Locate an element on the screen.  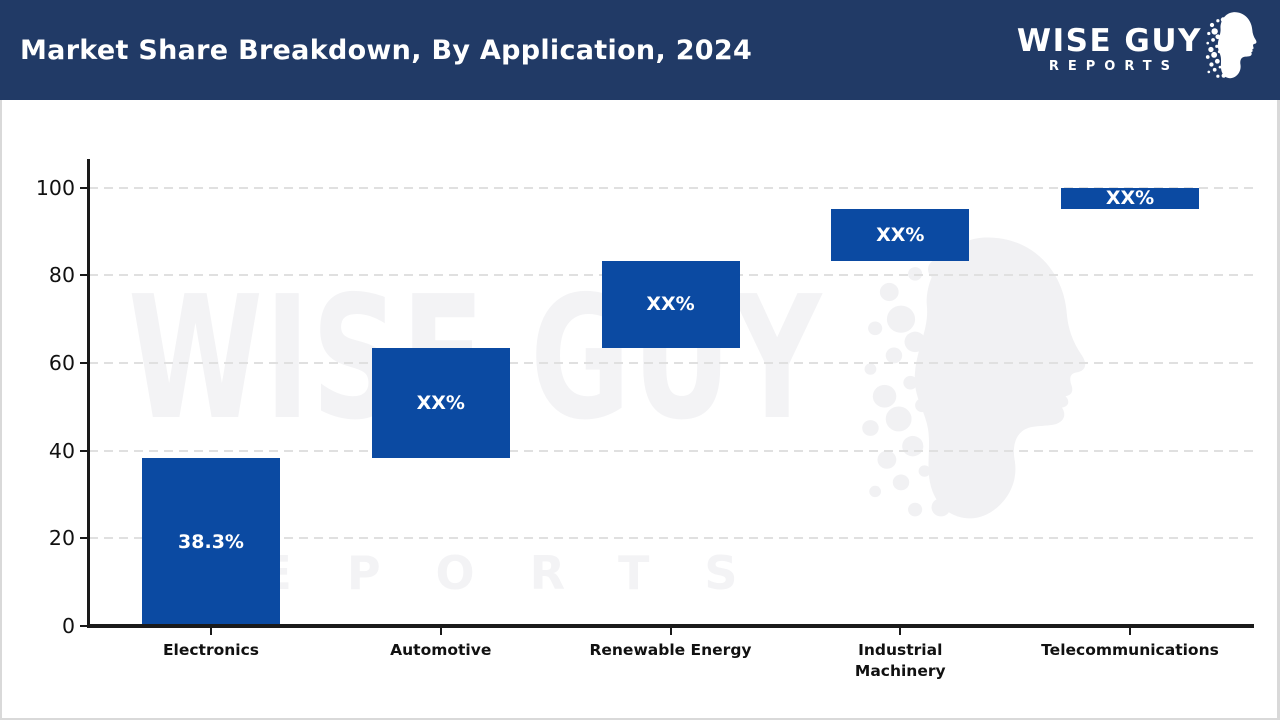
y-tick-label: 80 is located at coordinates (61, 275).